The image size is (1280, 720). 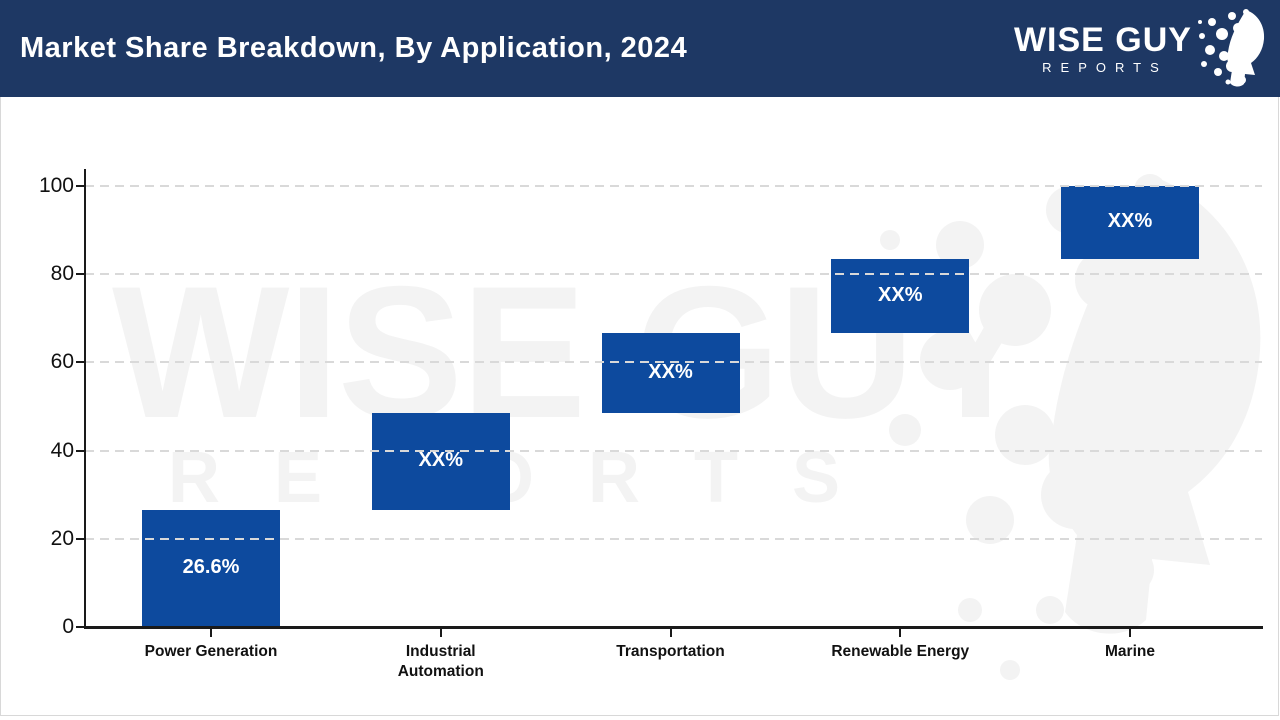 I want to click on y-tick-label: 0, so click(x=68, y=626).